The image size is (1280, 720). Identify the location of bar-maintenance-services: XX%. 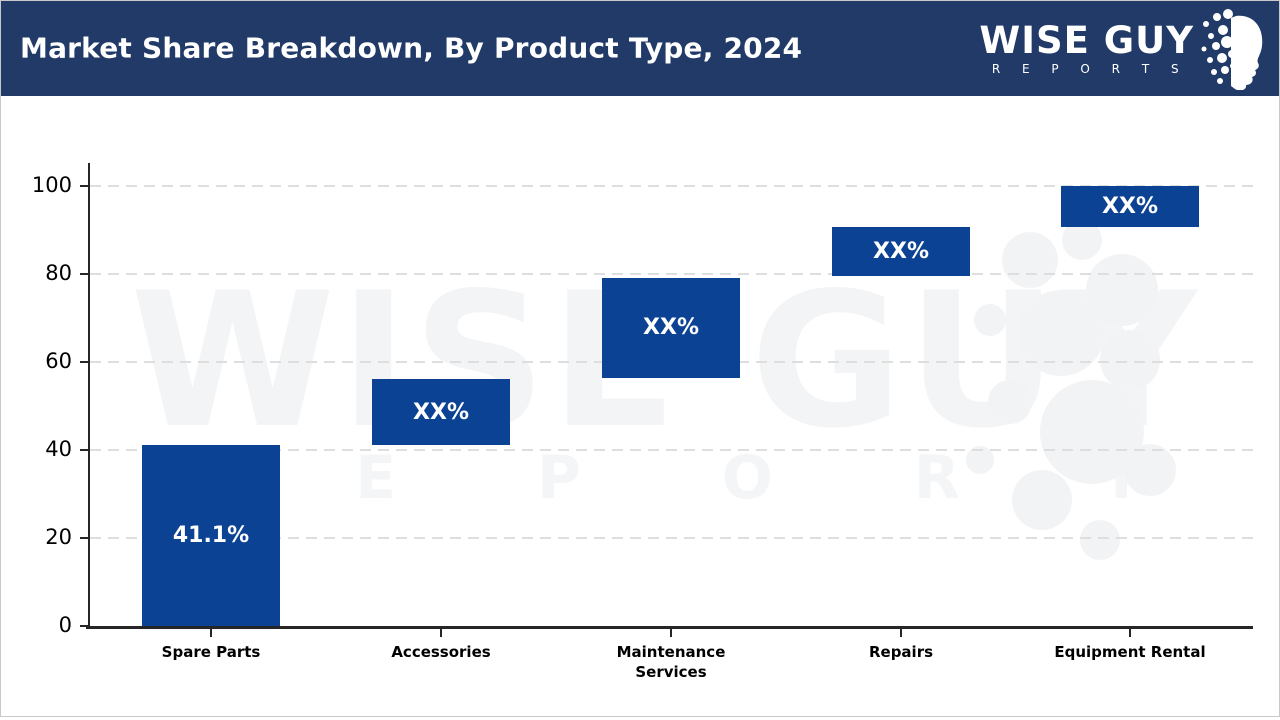
(671, 327).